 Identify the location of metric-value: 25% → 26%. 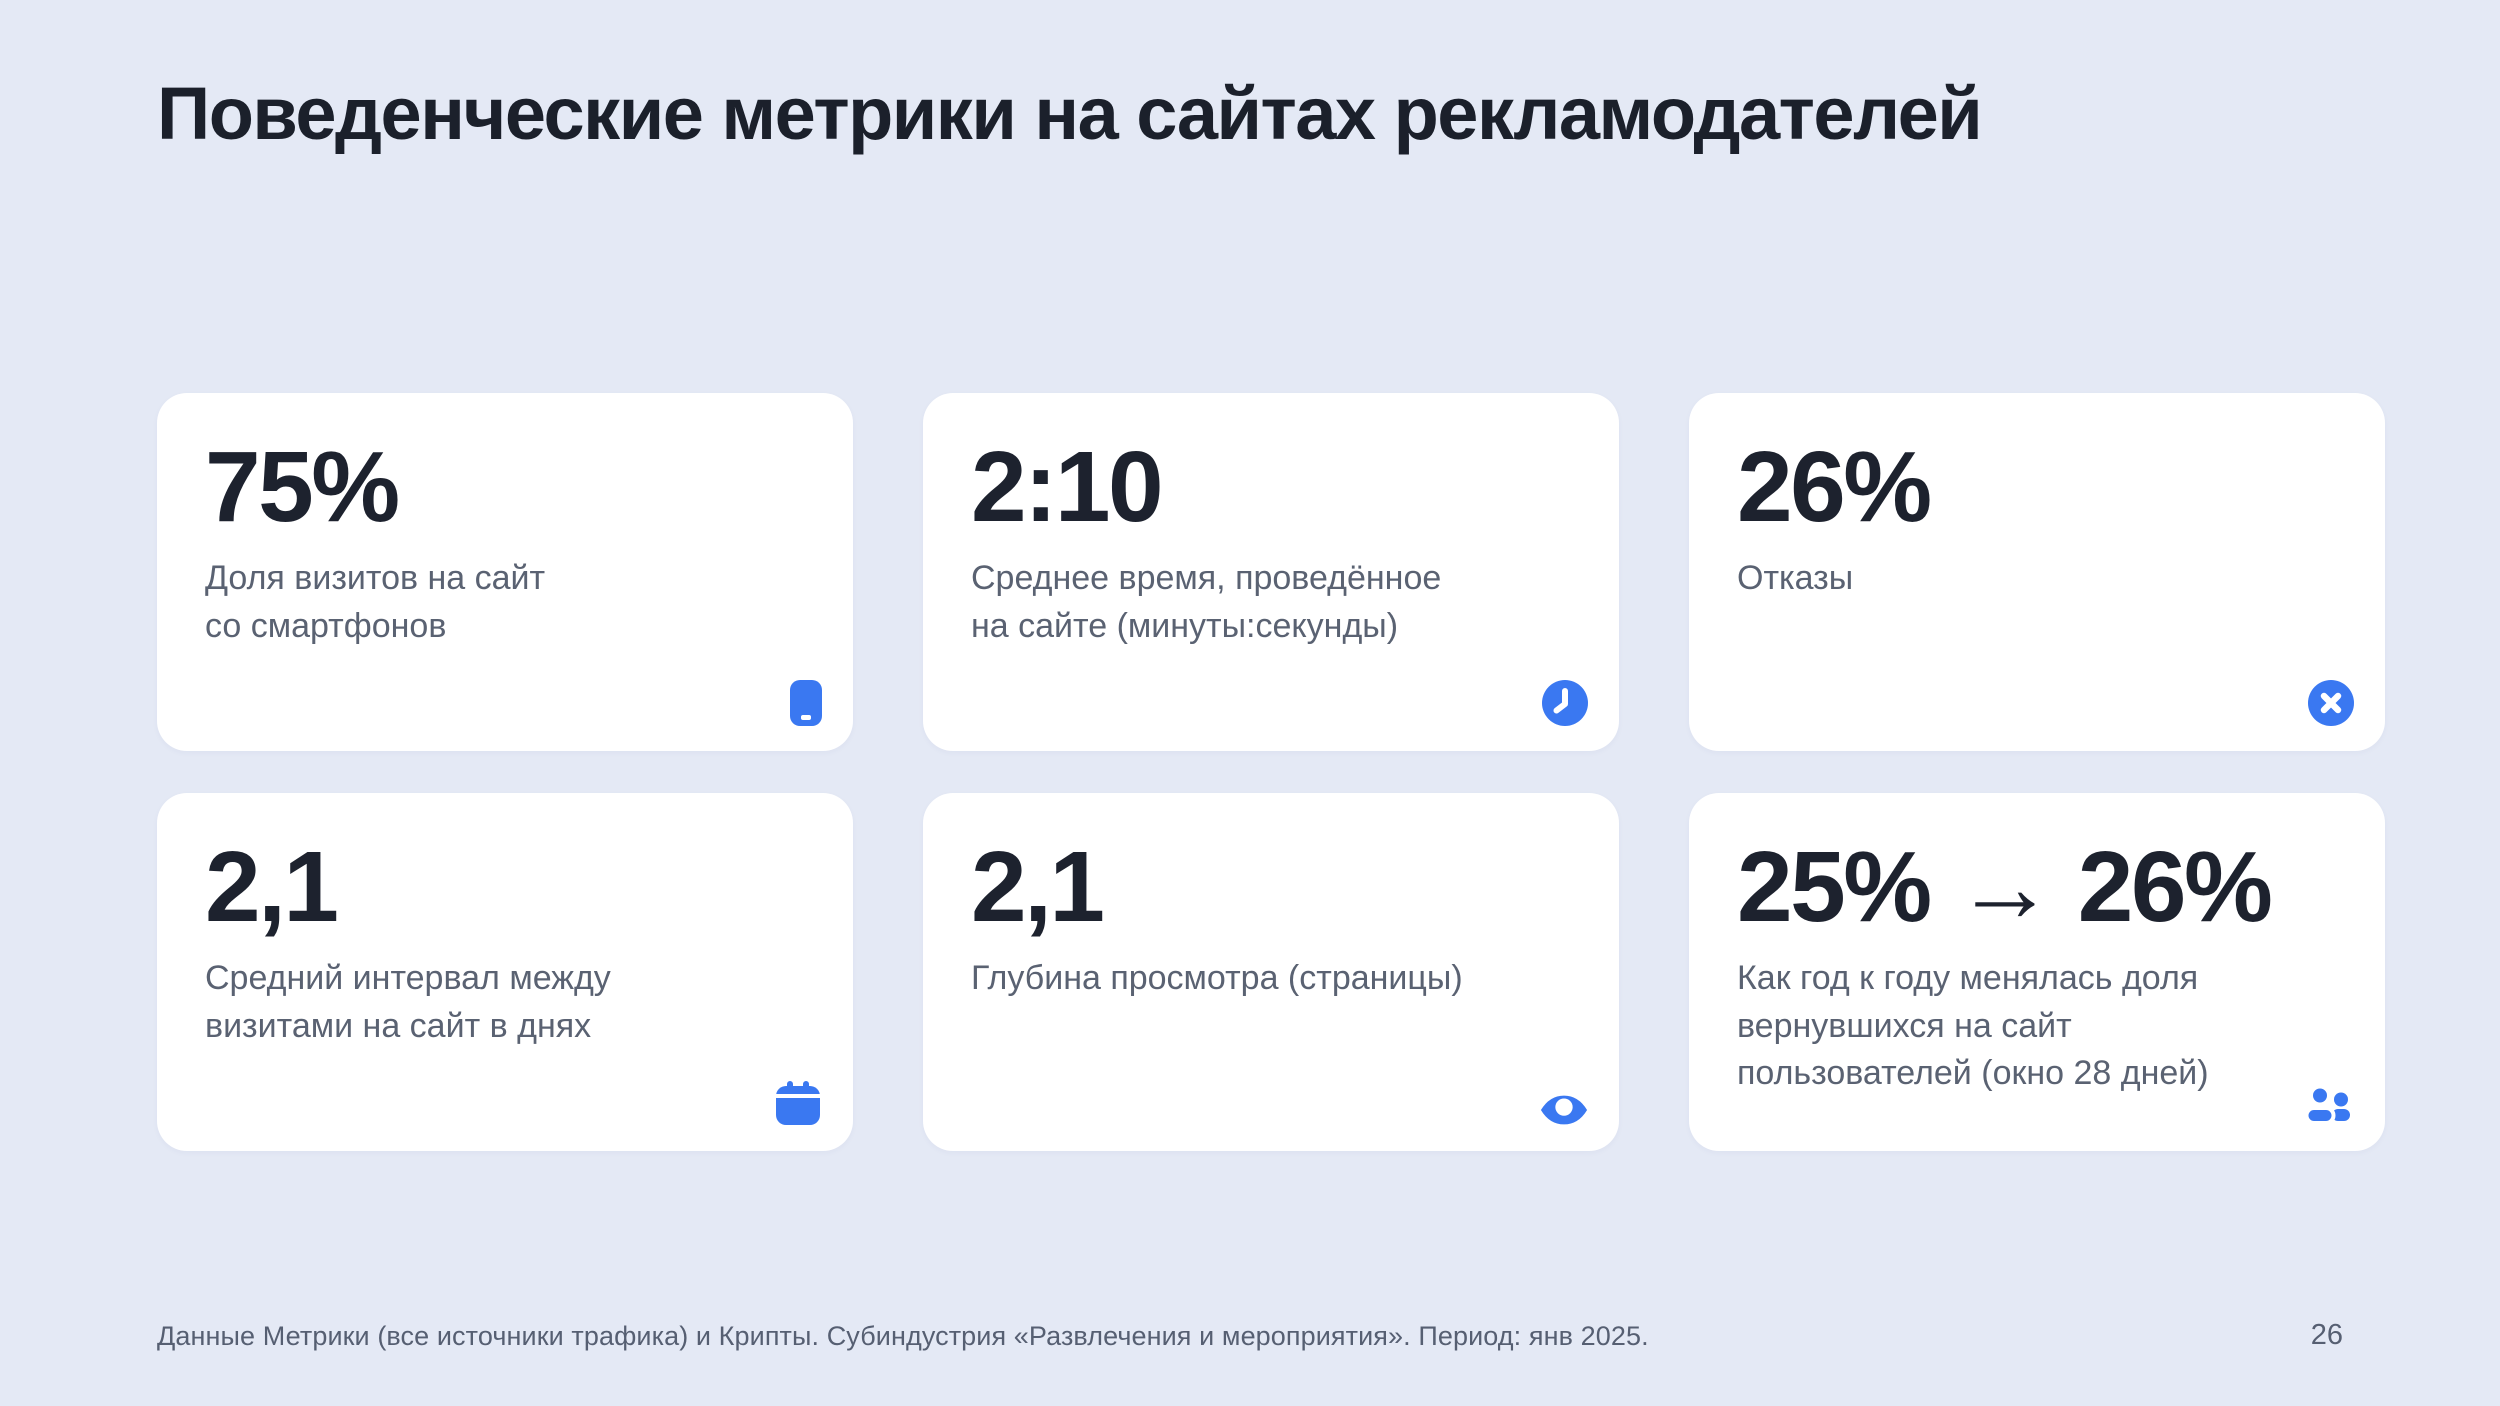
(2005, 887).